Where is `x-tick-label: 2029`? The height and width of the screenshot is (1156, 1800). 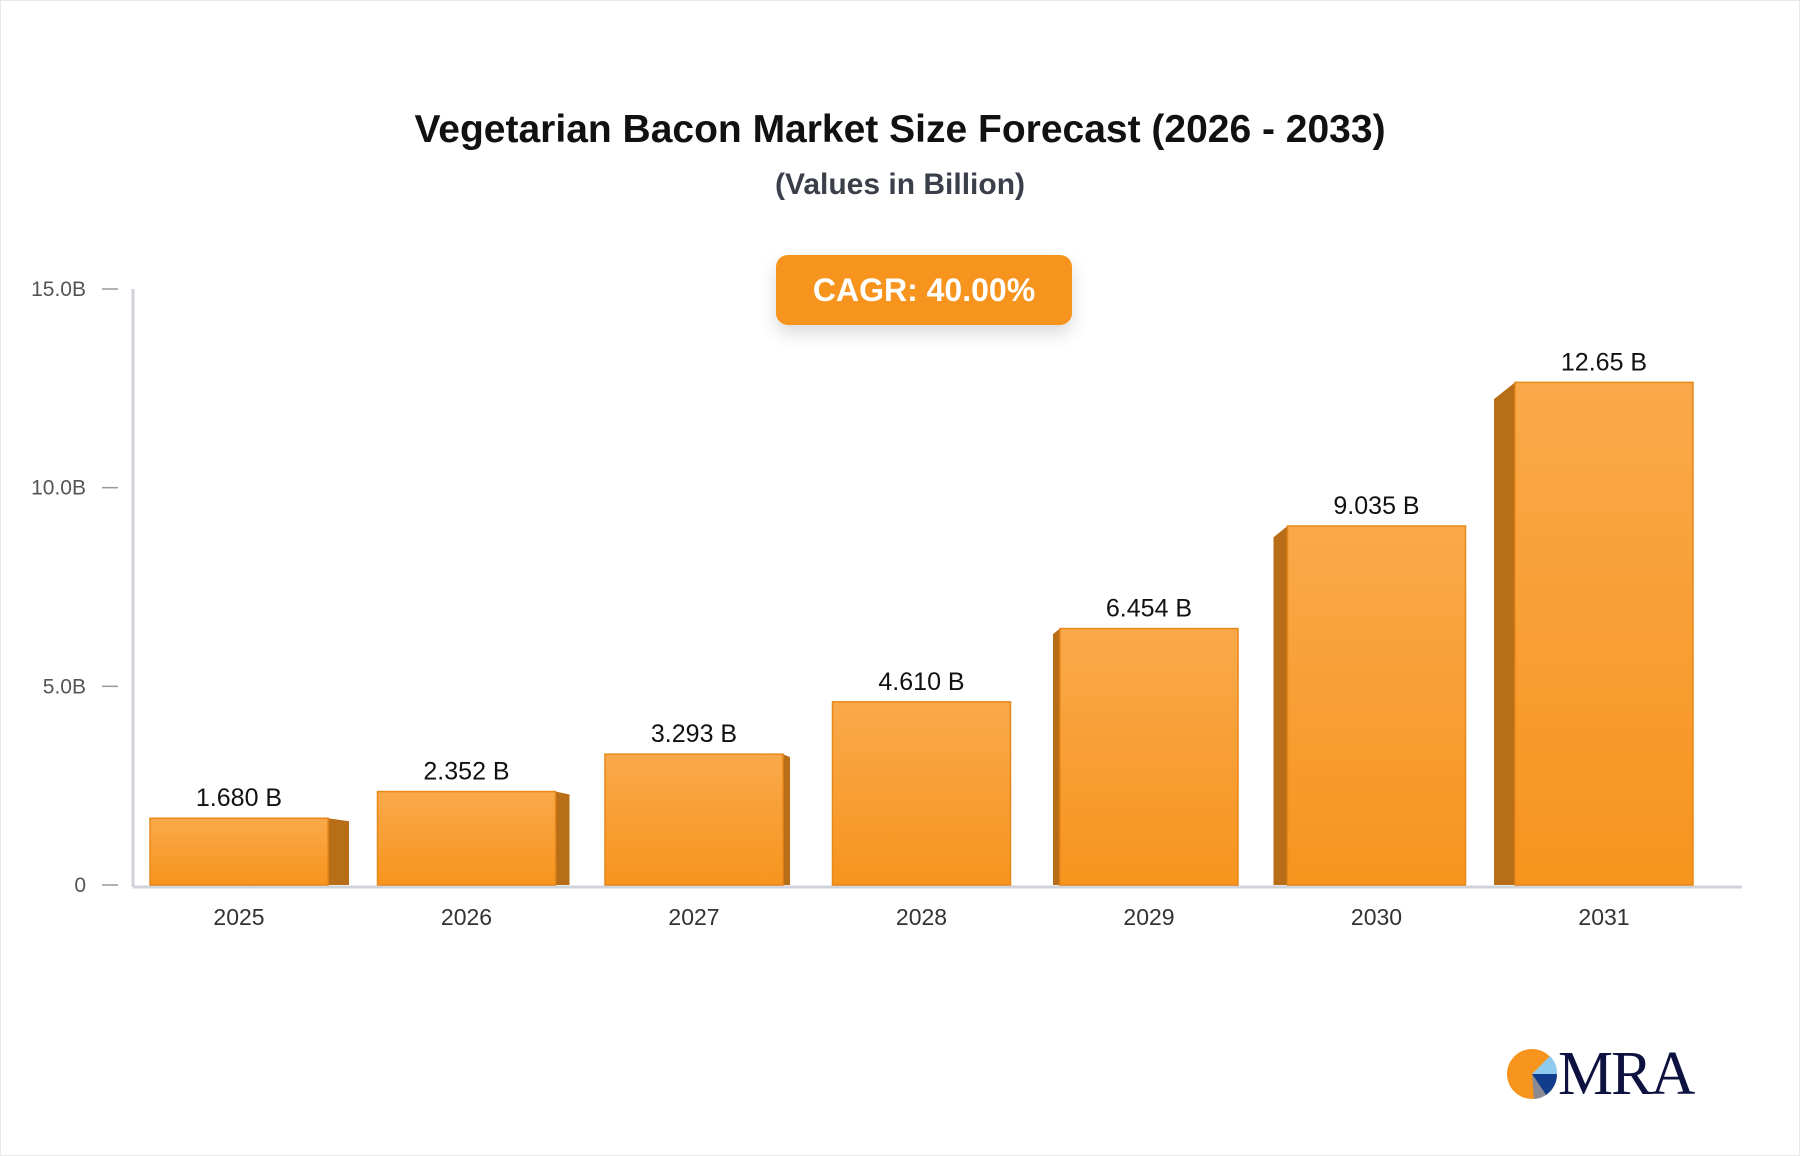 x-tick-label: 2029 is located at coordinates (1148, 917).